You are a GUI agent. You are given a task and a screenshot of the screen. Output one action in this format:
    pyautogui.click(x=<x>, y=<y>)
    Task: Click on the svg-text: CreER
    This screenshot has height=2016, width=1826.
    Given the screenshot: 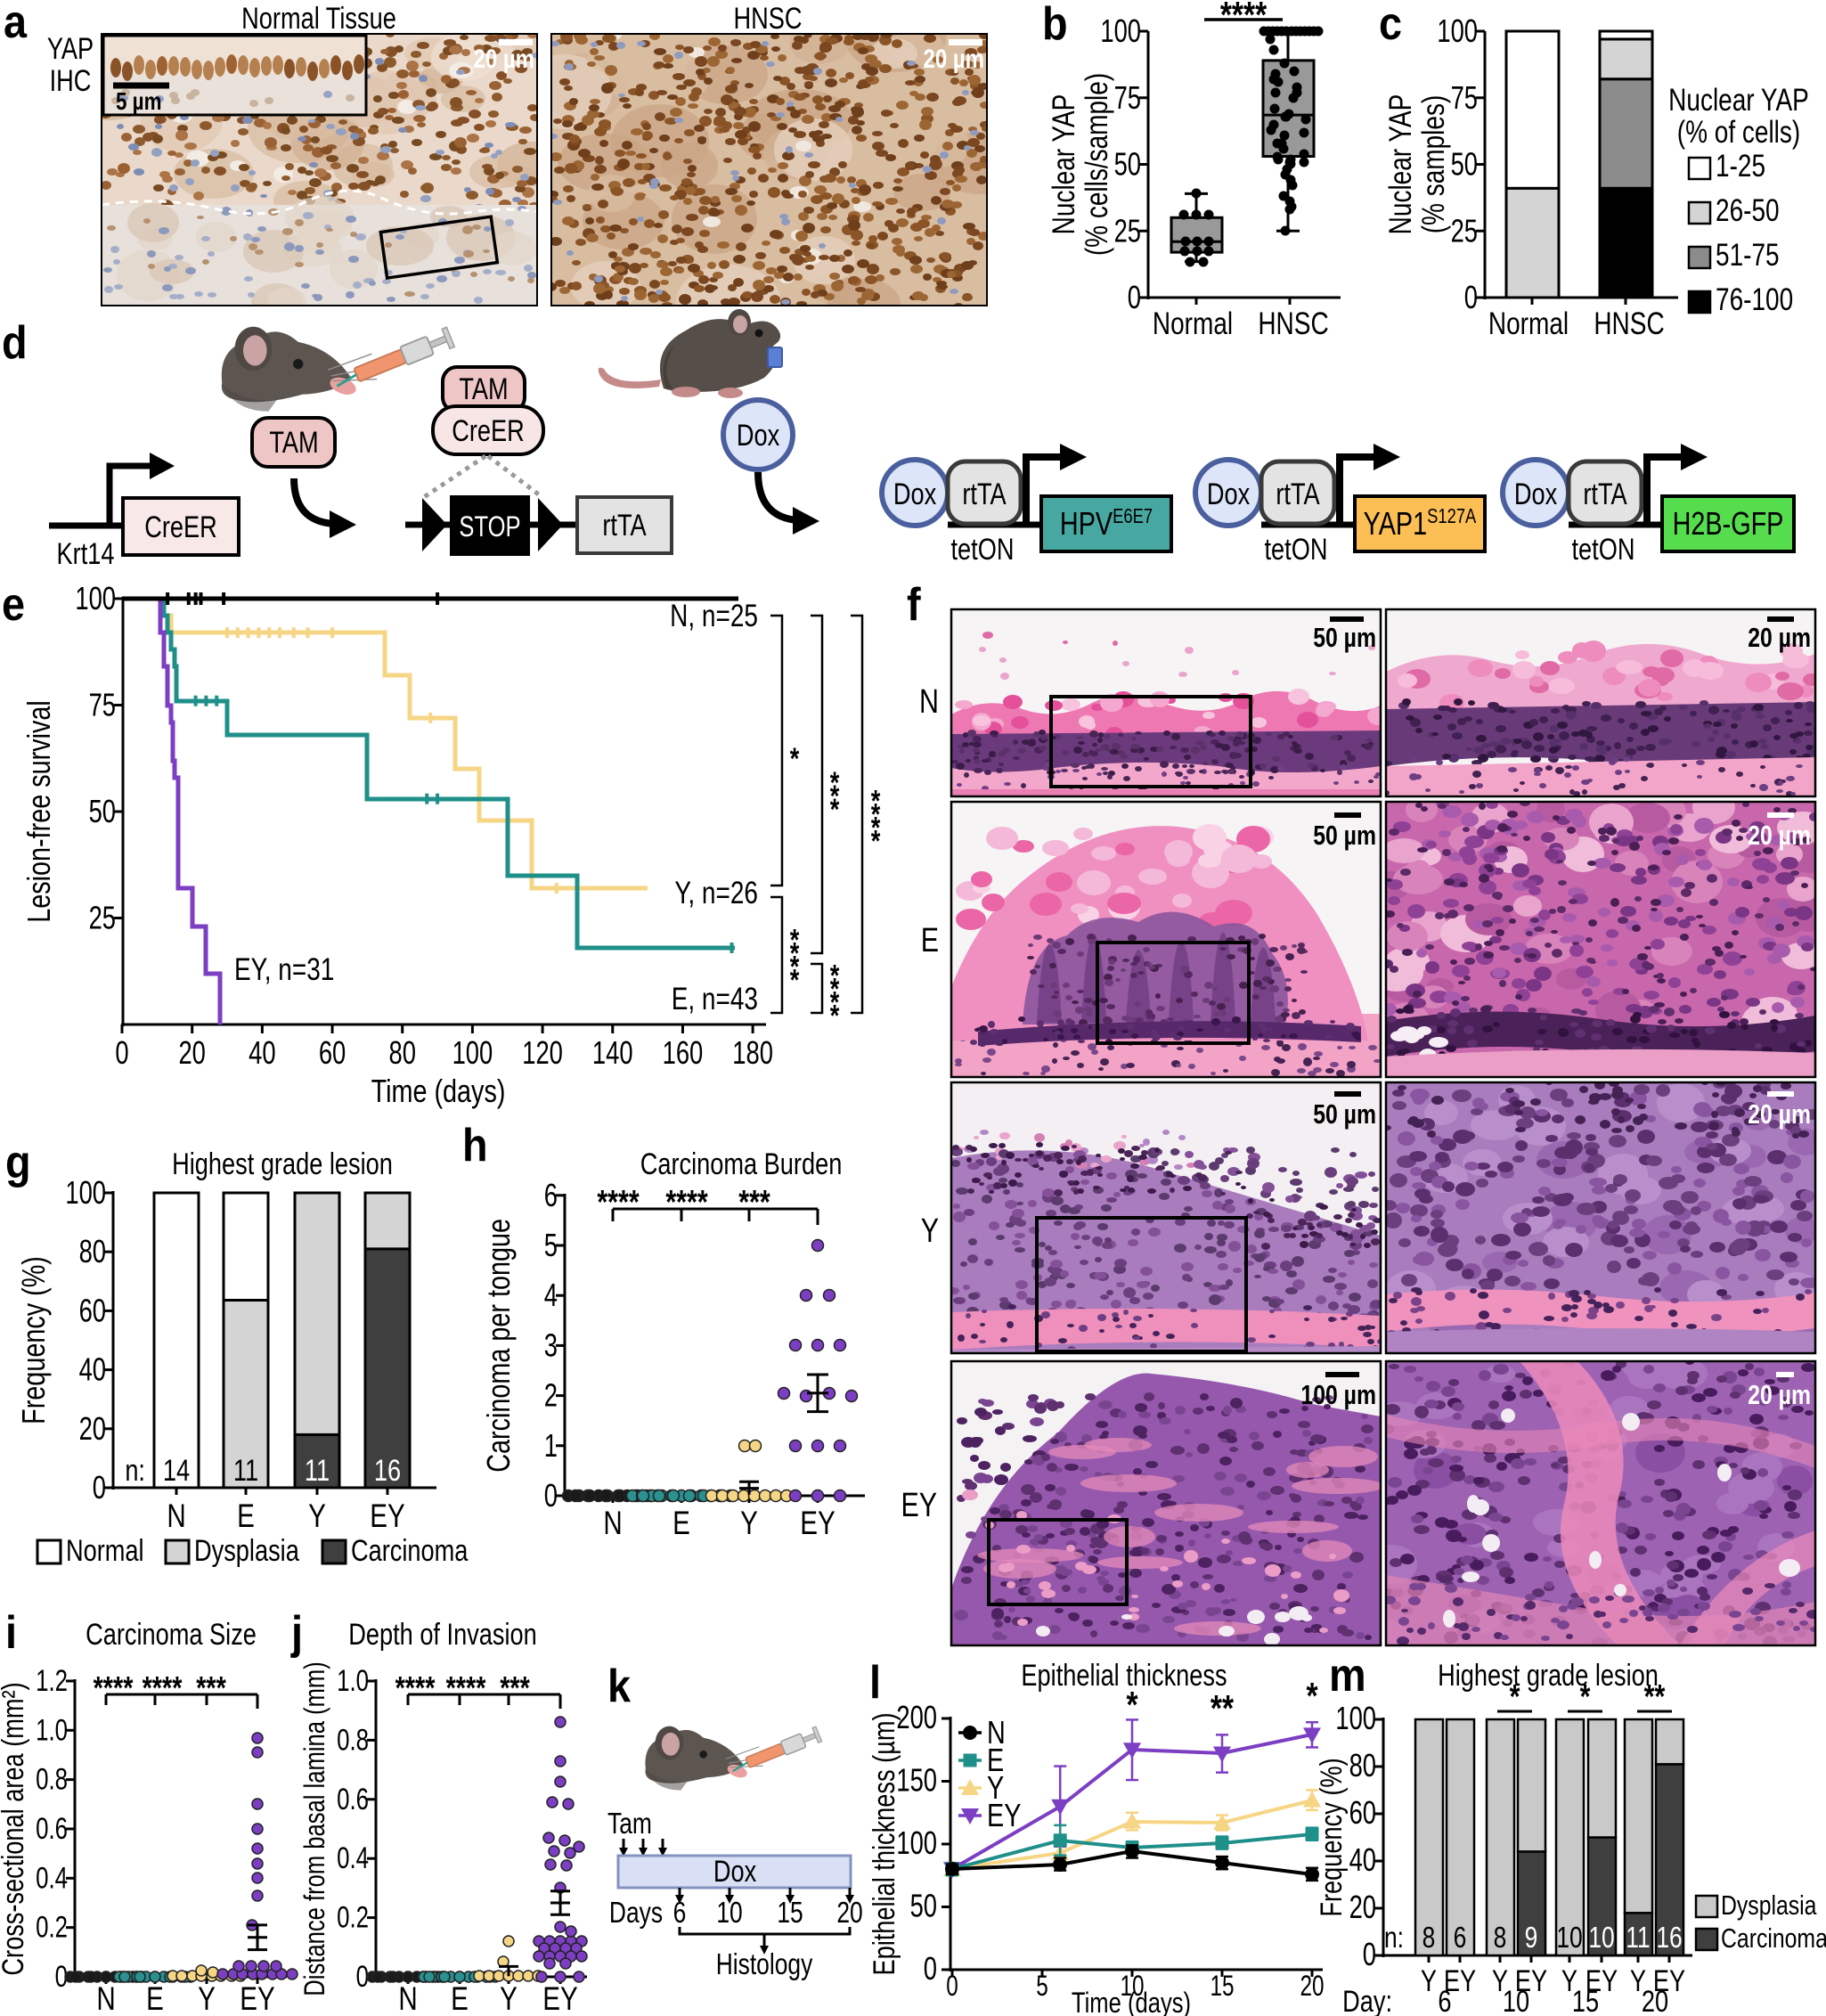 What is the action you would take?
    pyautogui.click(x=488, y=430)
    